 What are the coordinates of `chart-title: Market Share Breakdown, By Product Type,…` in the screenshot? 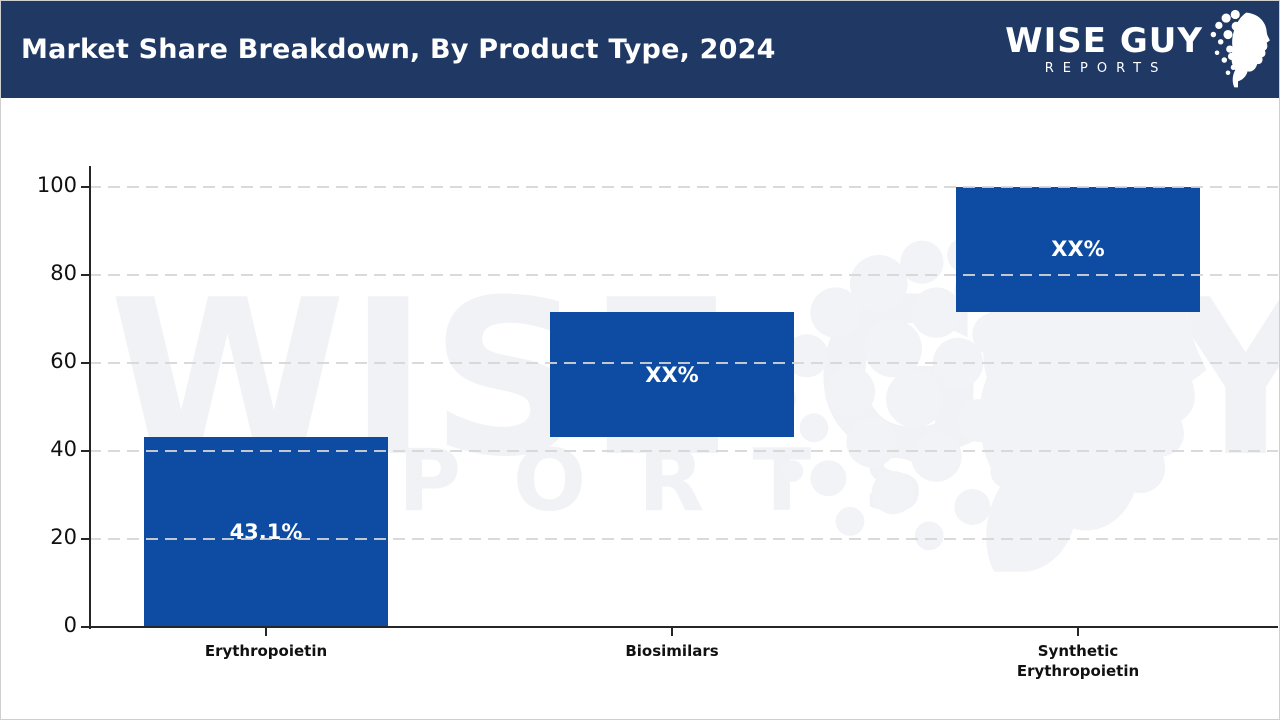 It's located at (398, 49).